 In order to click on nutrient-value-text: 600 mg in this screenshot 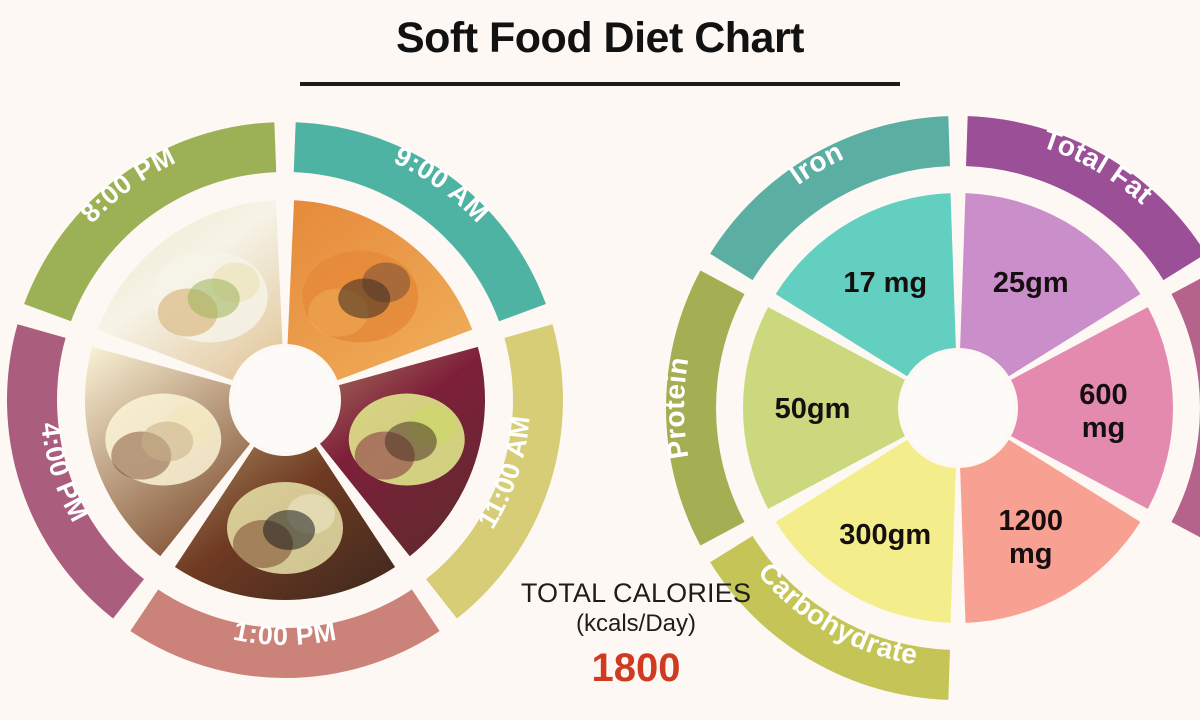, I will do `click(1103, 411)`.